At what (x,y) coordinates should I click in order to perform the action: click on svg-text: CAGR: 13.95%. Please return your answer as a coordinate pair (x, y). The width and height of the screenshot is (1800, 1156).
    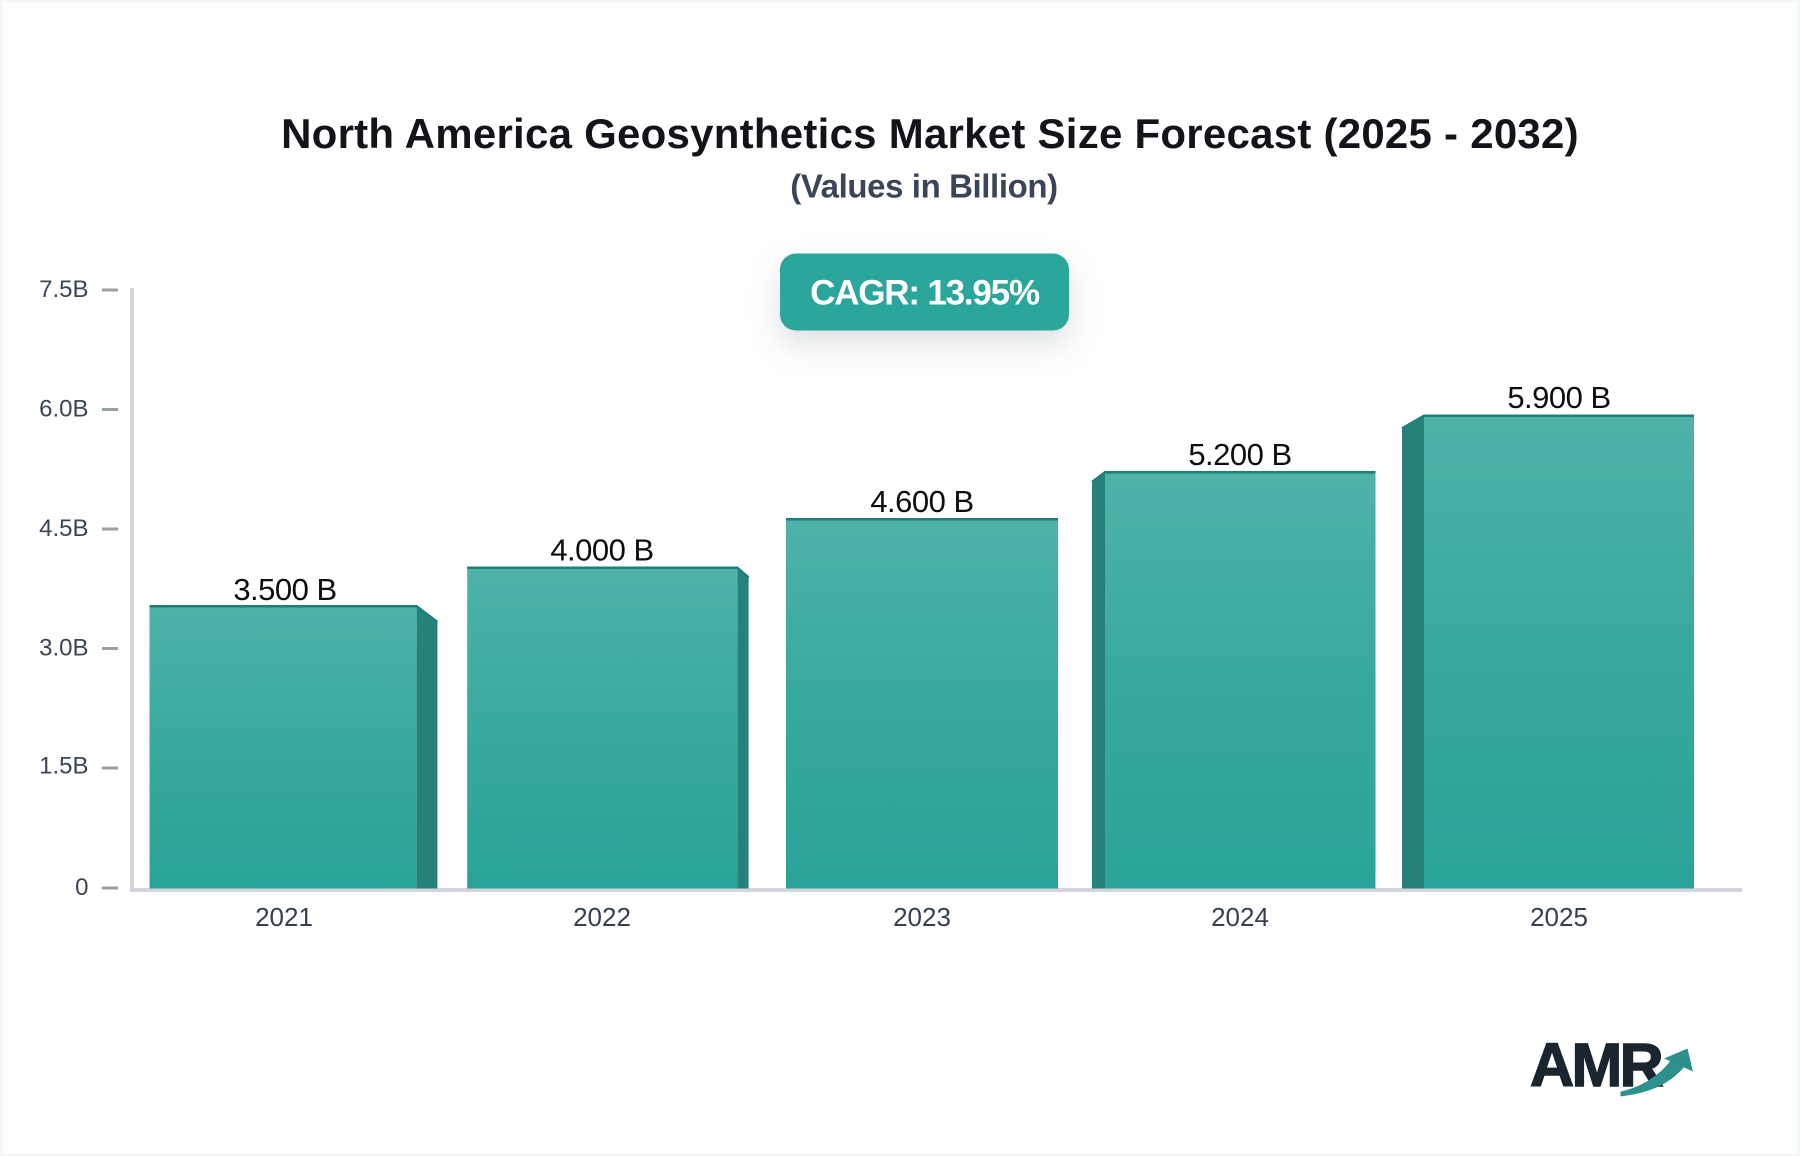
    Looking at the image, I should click on (925, 293).